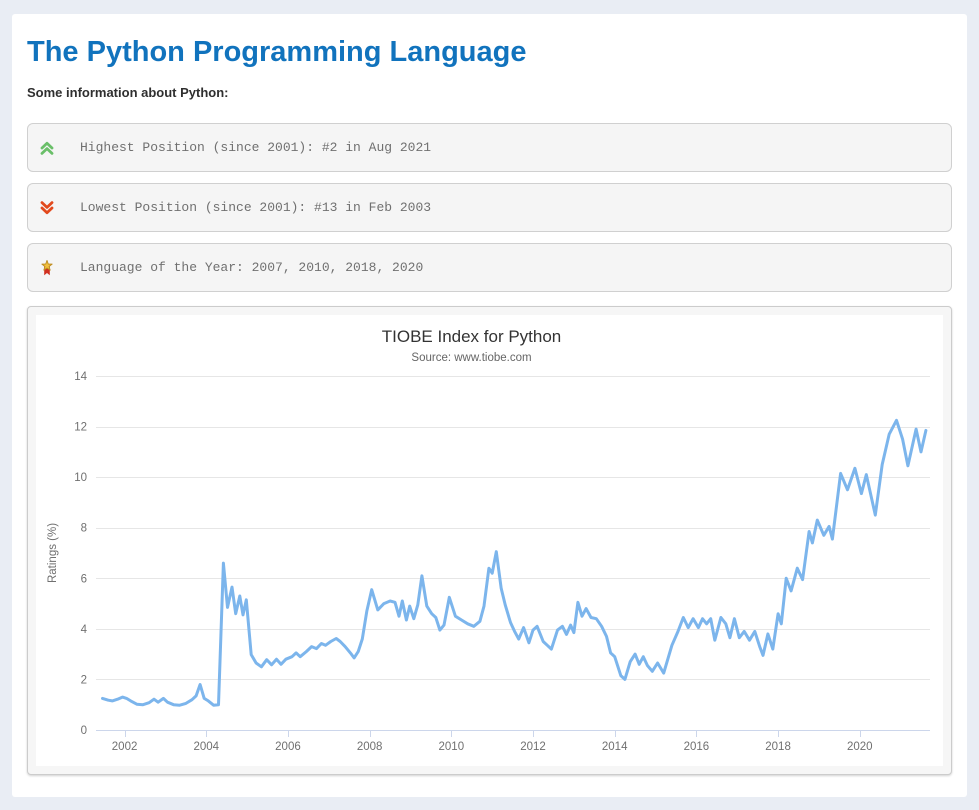 The width and height of the screenshot is (979, 810). I want to click on y-tick-label: 14, so click(80, 377).